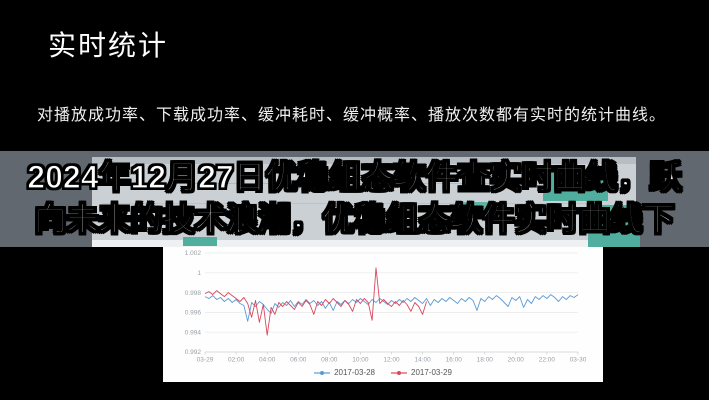 This screenshot has height=400, width=709. What do you see at coordinates (454, 360) in the screenshot?
I see `x-tick-label: 16:00` at bounding box center [454, 360].